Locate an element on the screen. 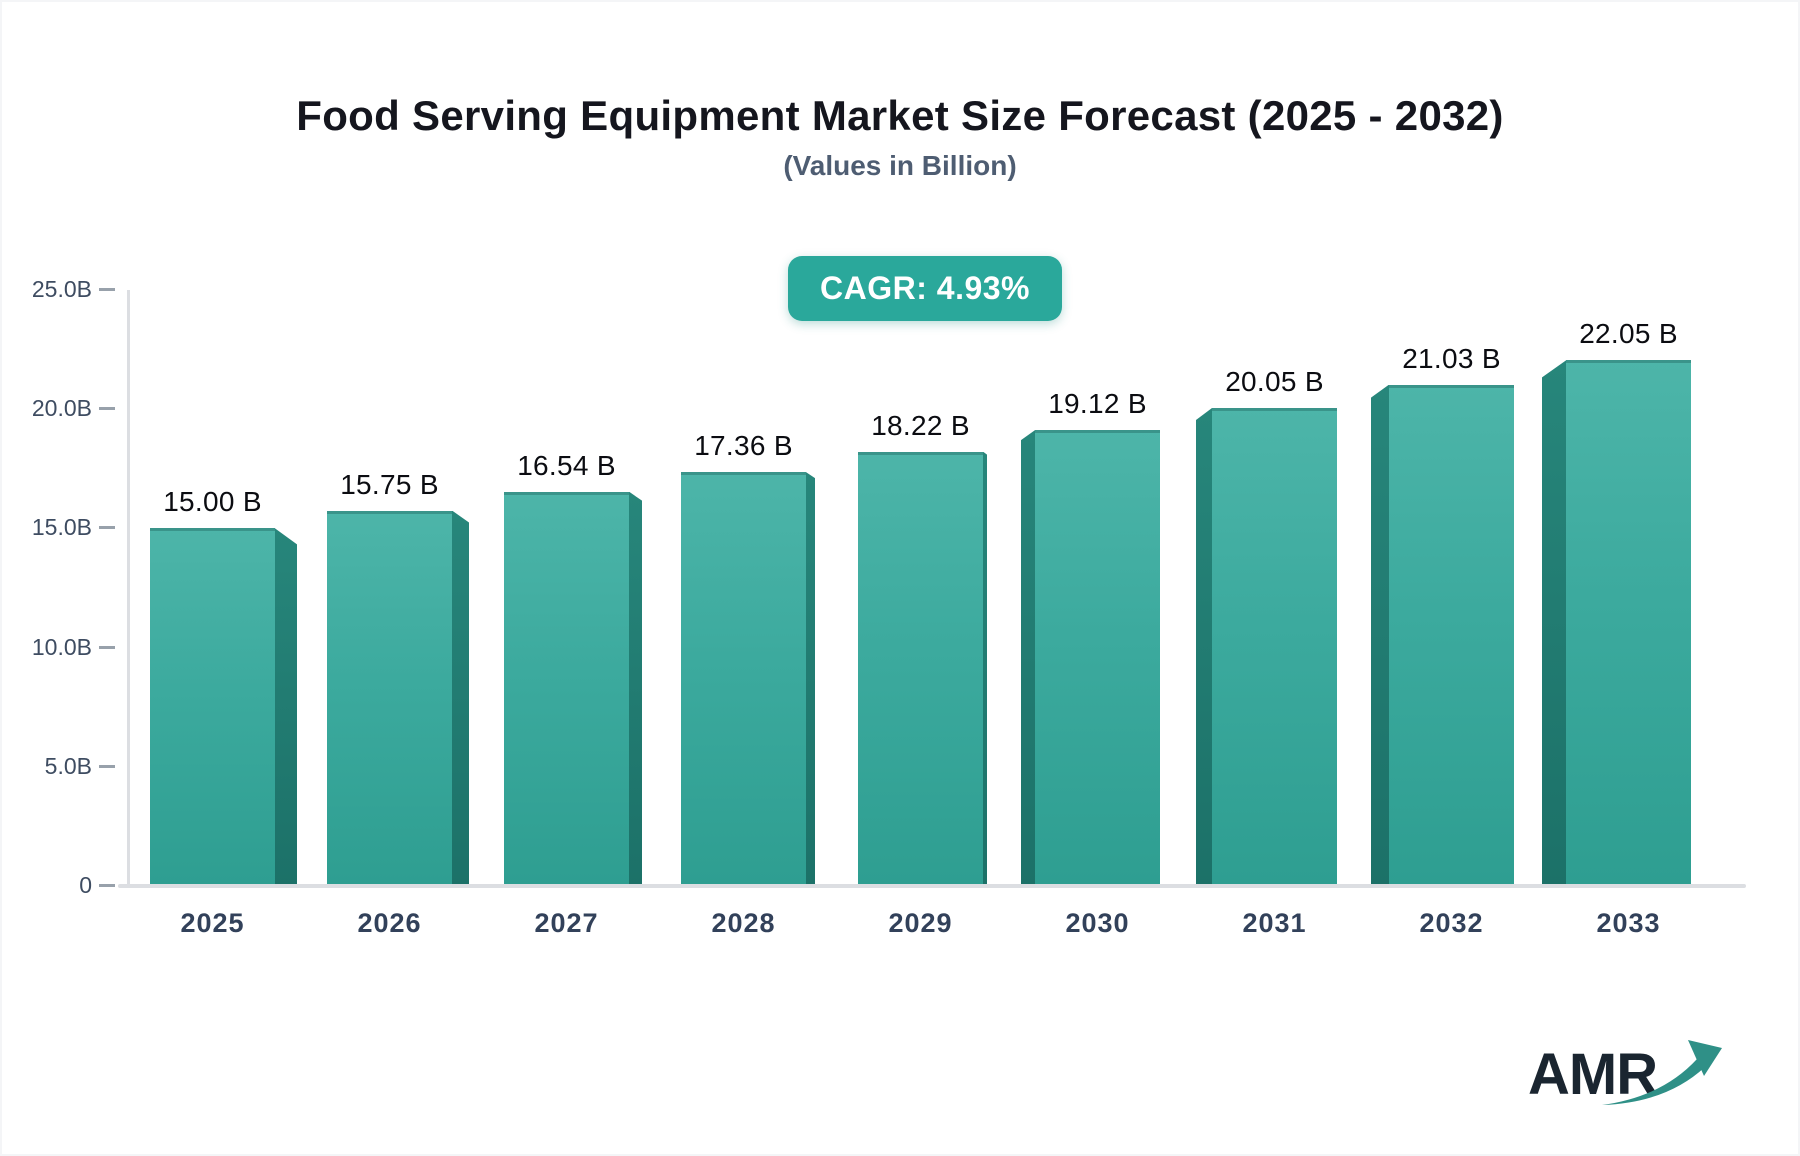 This screenshot has width=1800, height=1156. y-axis-tick-label: 0 is located at coordinates (85, 885).